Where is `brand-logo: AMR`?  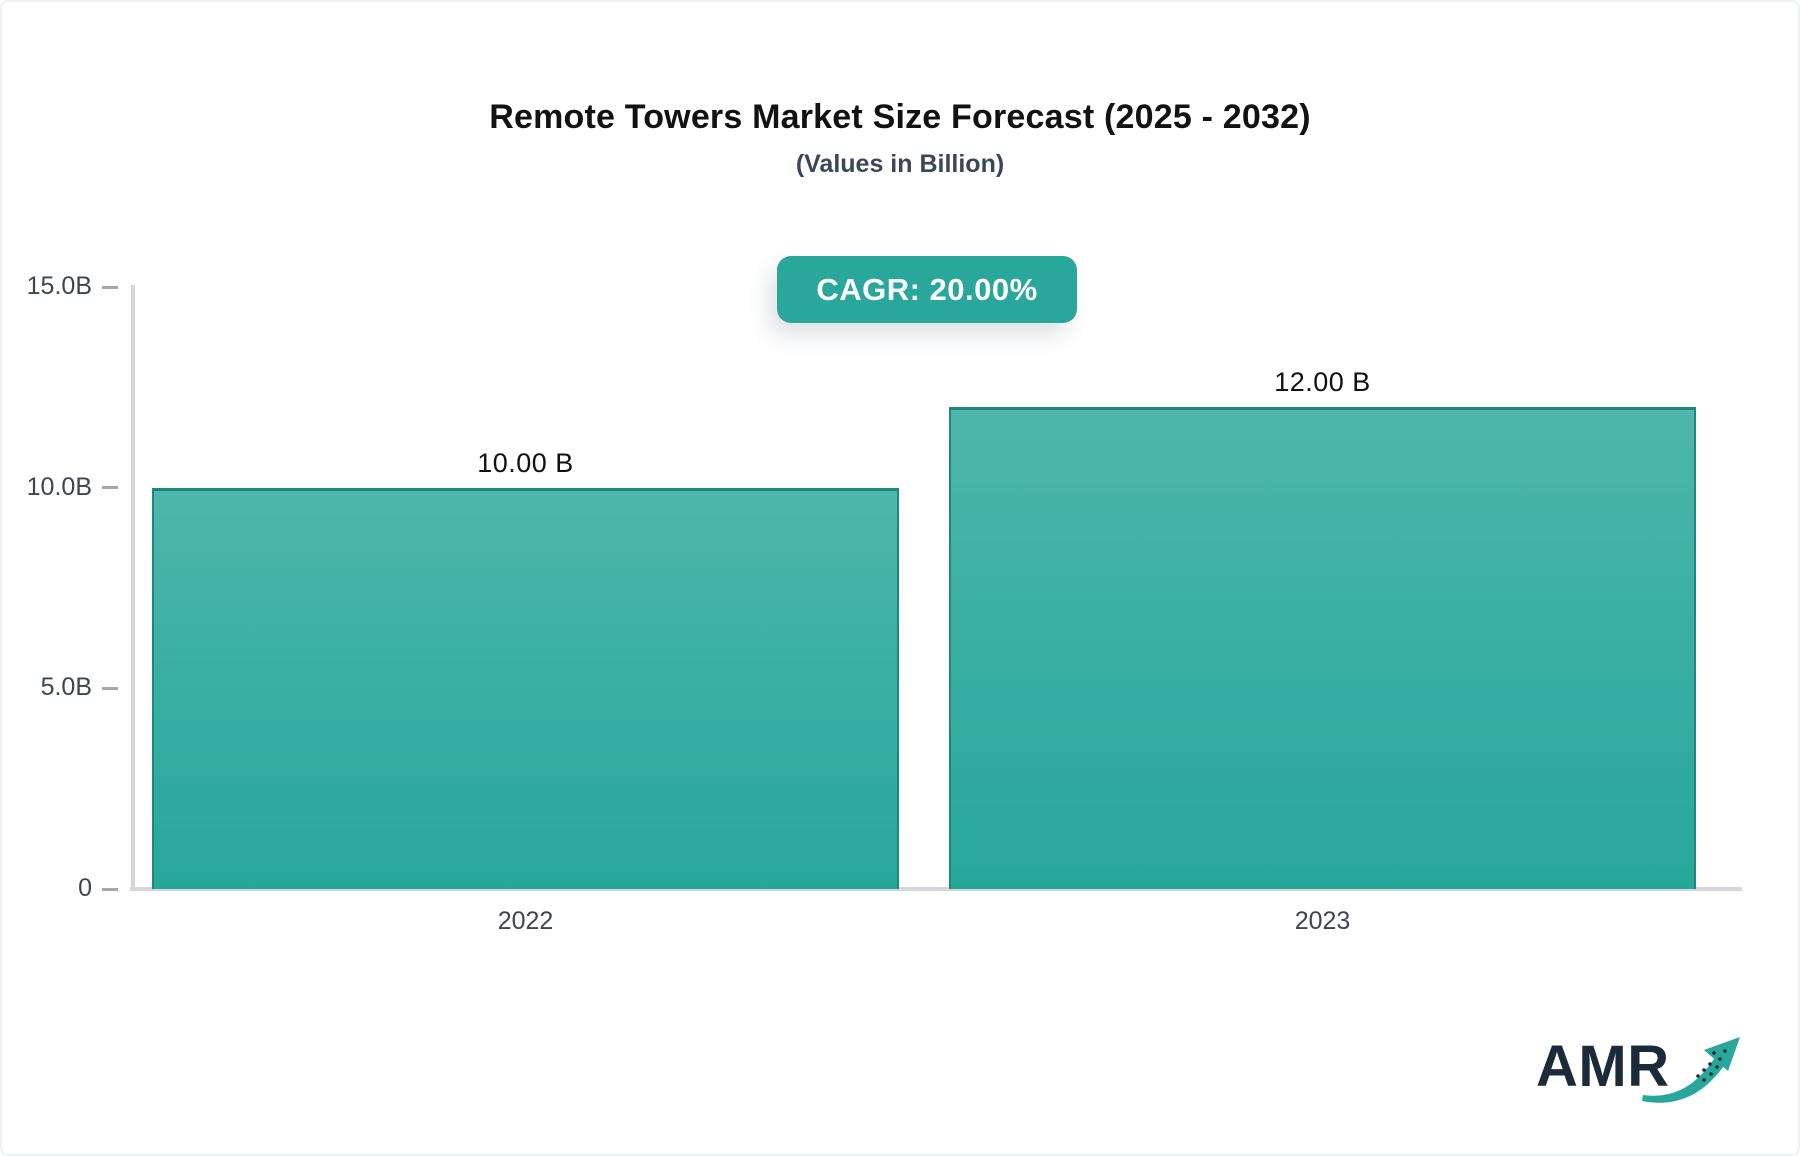 brand-logo: AMR is located at coordinates (1644, 1068).